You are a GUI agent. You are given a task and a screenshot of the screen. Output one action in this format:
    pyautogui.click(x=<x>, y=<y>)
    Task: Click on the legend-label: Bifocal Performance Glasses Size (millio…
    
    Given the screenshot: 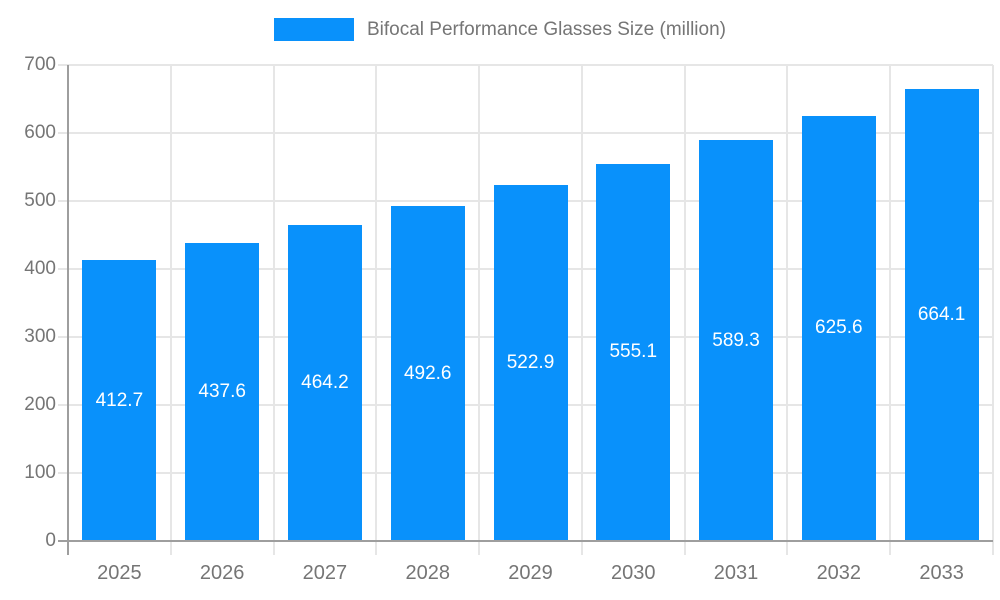 What is the action you would take?
    pyautogui.click(x=546, y=29)
    